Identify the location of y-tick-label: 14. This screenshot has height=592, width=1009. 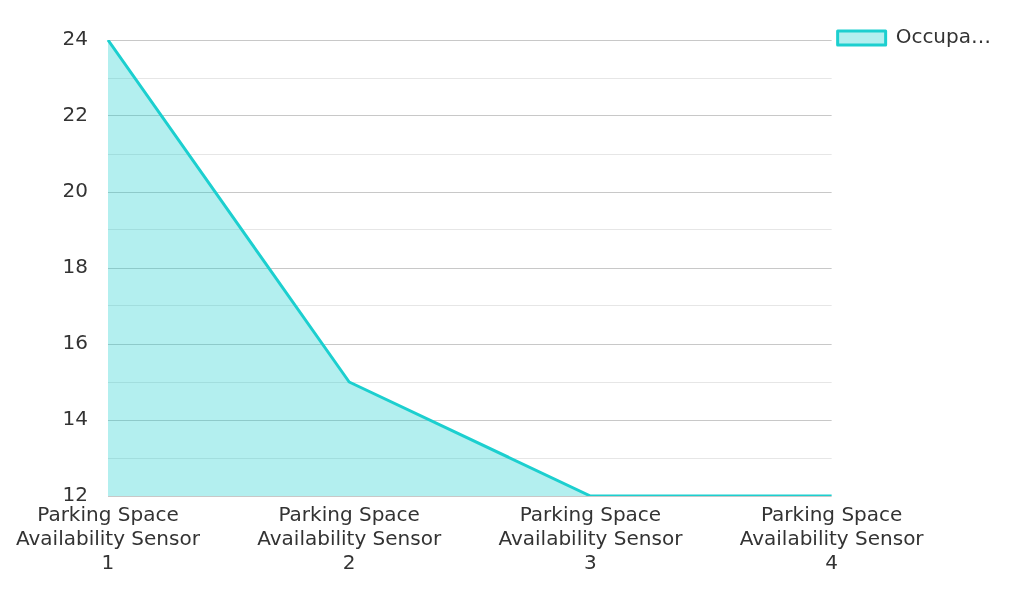
(75, 418).